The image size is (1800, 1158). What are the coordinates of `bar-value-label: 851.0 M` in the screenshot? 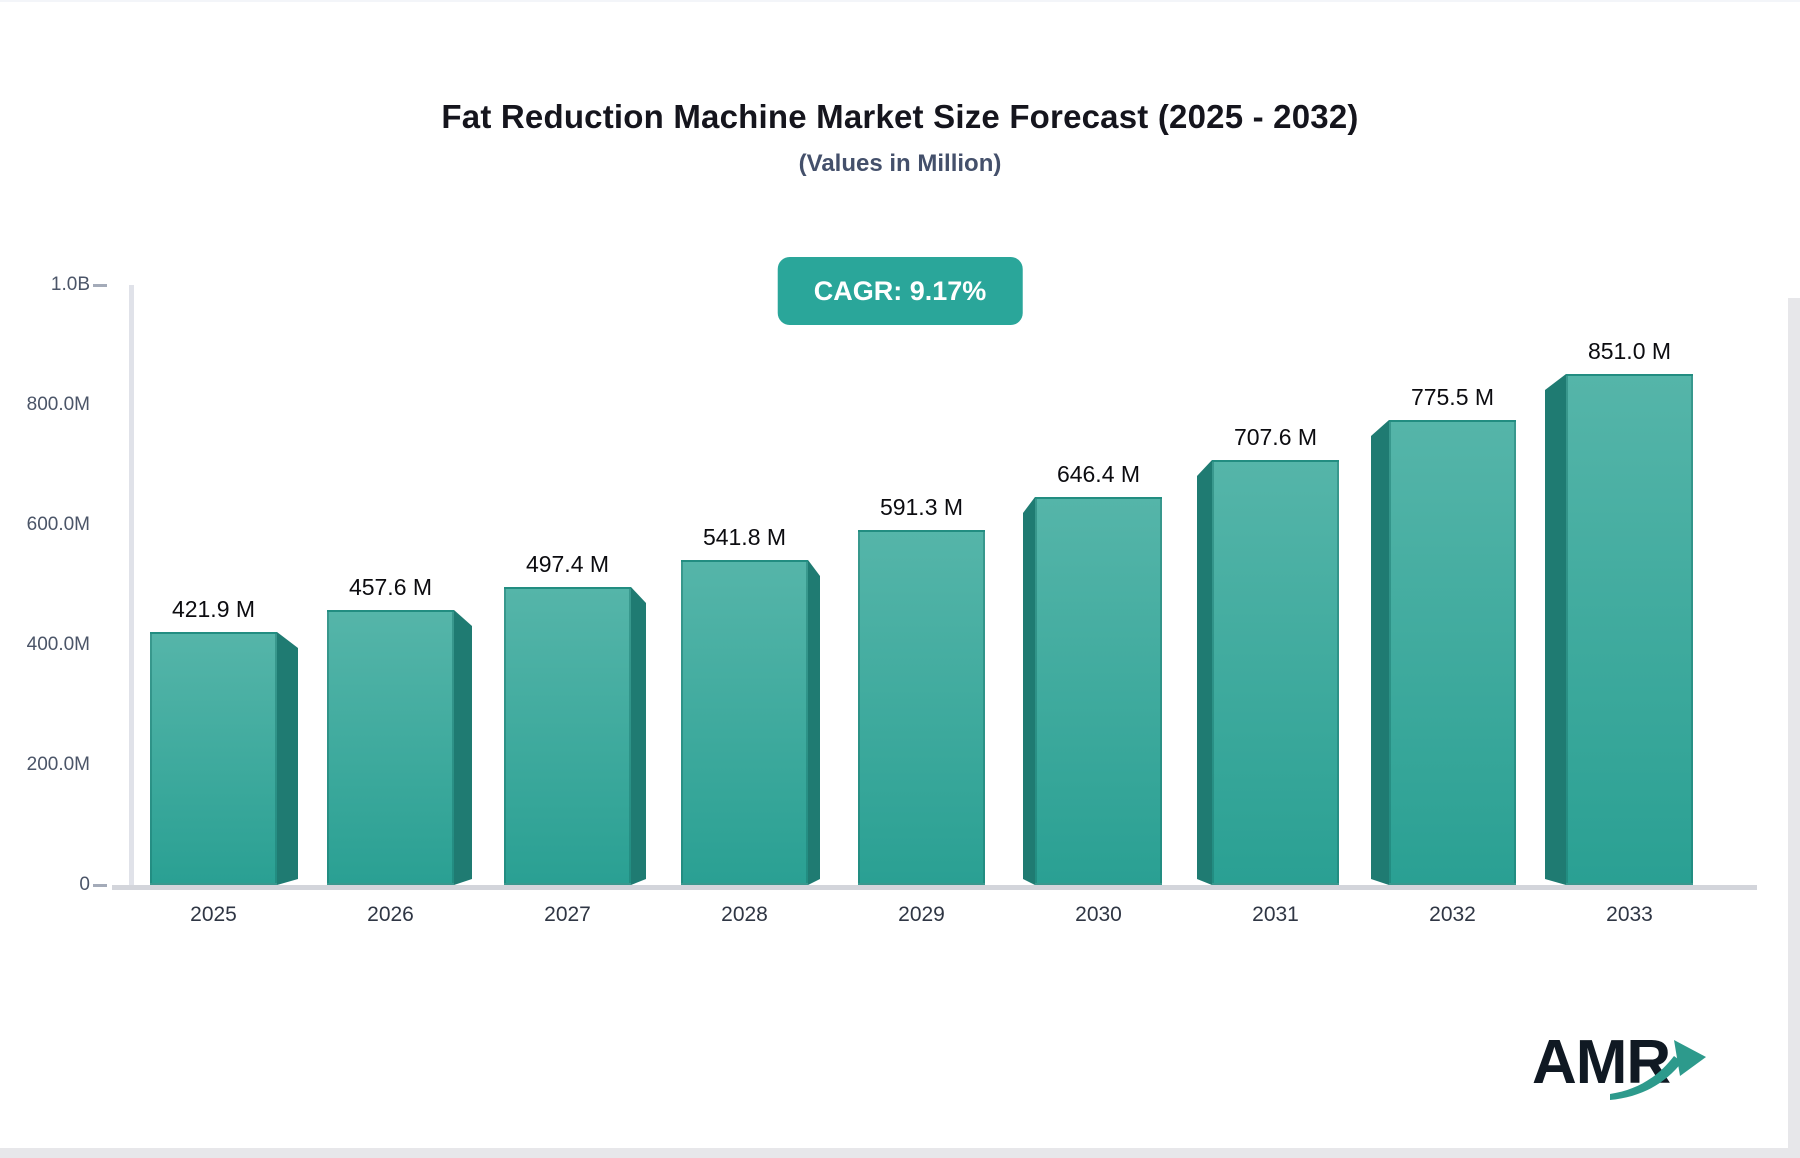 It's located at (1629, 351).